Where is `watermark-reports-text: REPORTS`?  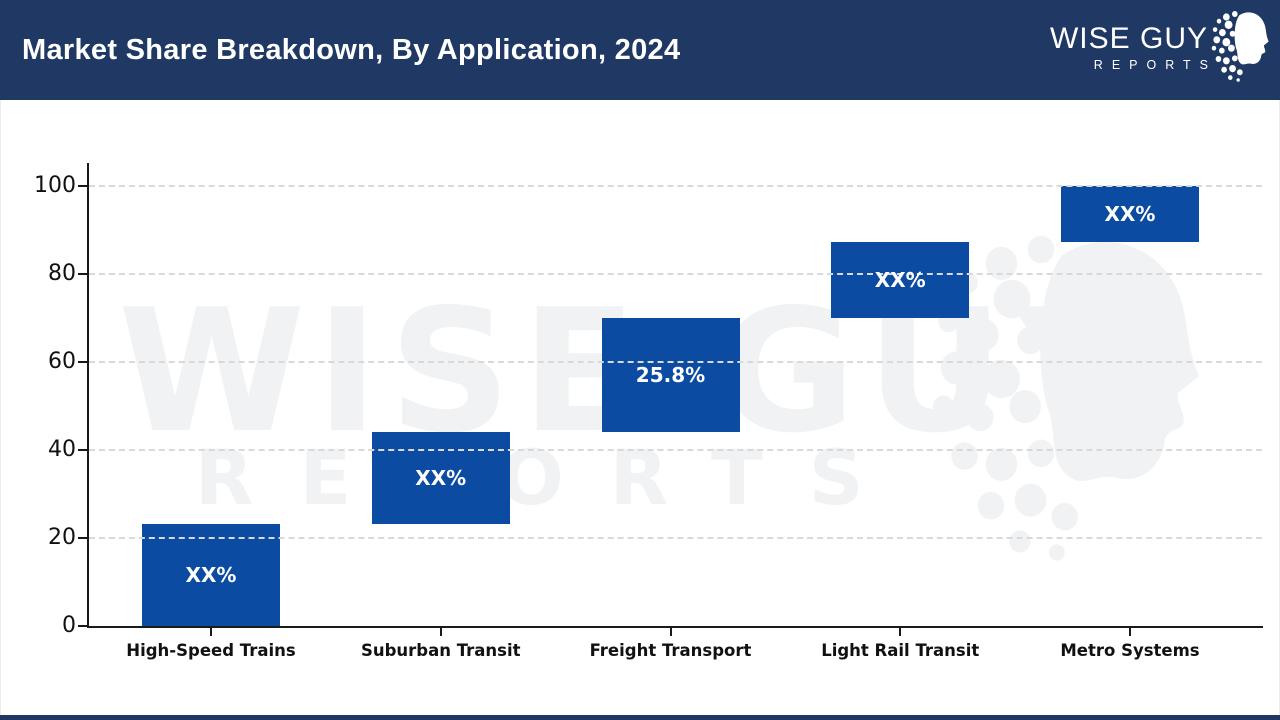
watermark-reports-text: REPORTS is located at coordinates (552, 477).